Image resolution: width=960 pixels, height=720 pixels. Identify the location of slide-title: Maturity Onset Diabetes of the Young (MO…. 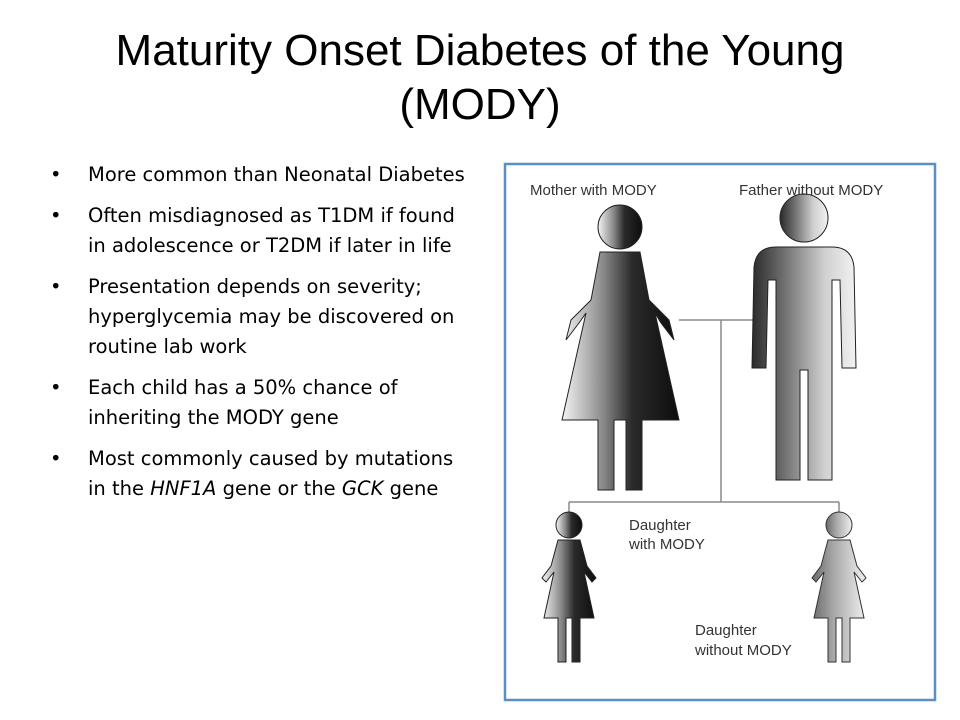
(480, 77).